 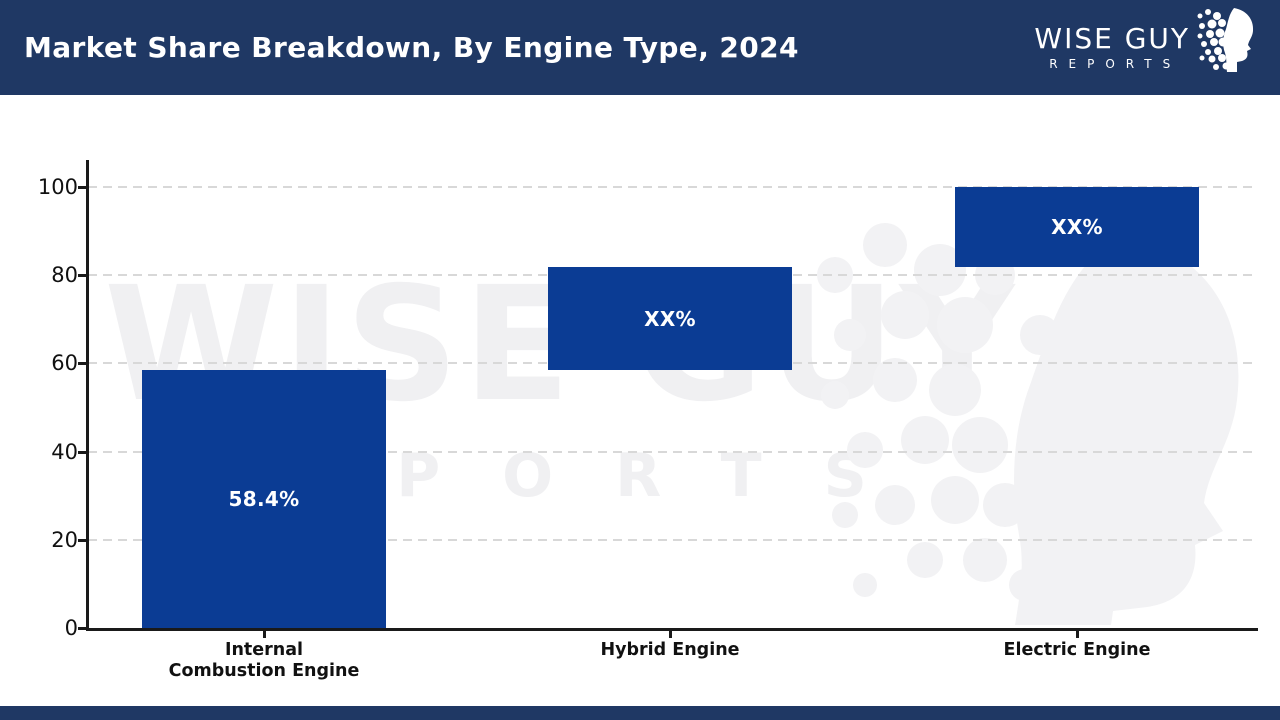 I want to click on brand-logo-text: WISE GUY REPORTS, so click(x=1112, y=46).